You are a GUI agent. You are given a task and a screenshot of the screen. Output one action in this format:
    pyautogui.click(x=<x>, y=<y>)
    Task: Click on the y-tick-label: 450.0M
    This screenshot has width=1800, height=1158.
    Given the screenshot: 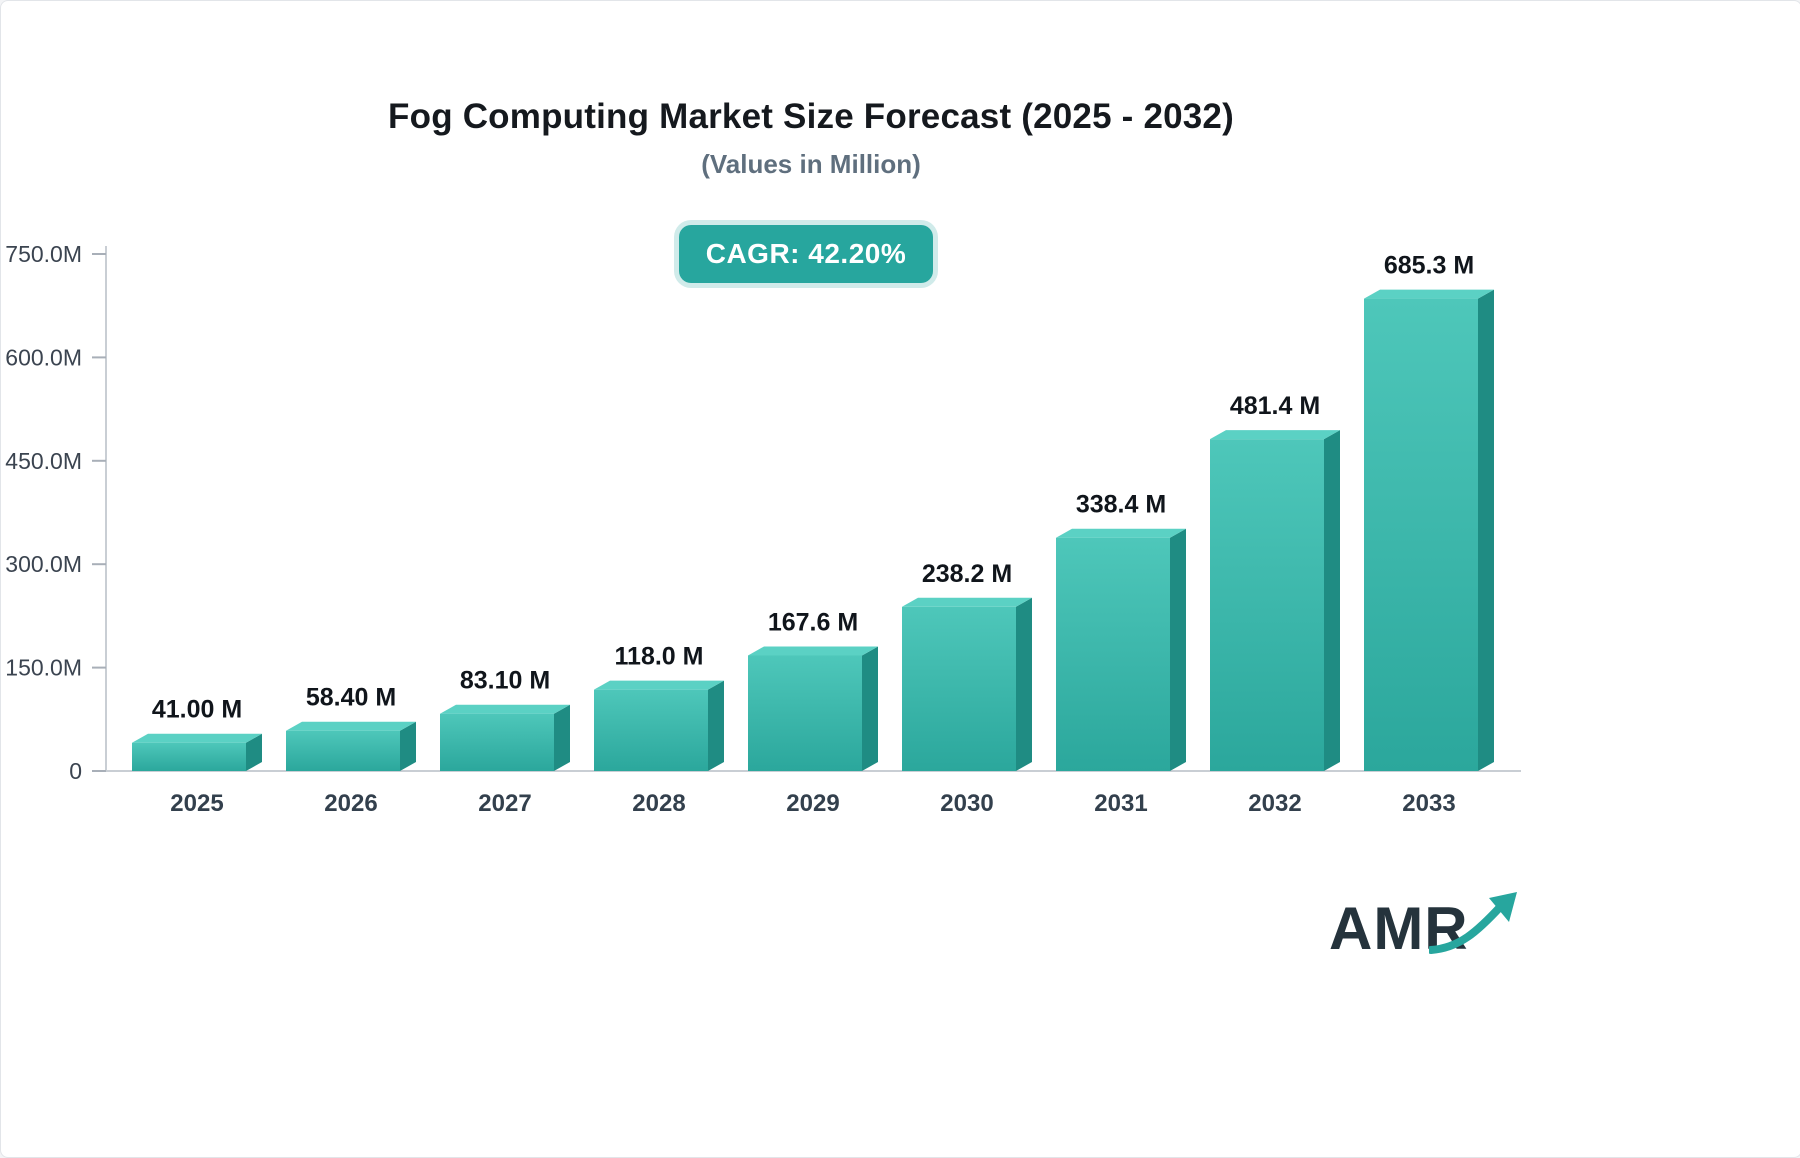 What is the action you would take?
    pyautogui.click(x=43, y=461)
    